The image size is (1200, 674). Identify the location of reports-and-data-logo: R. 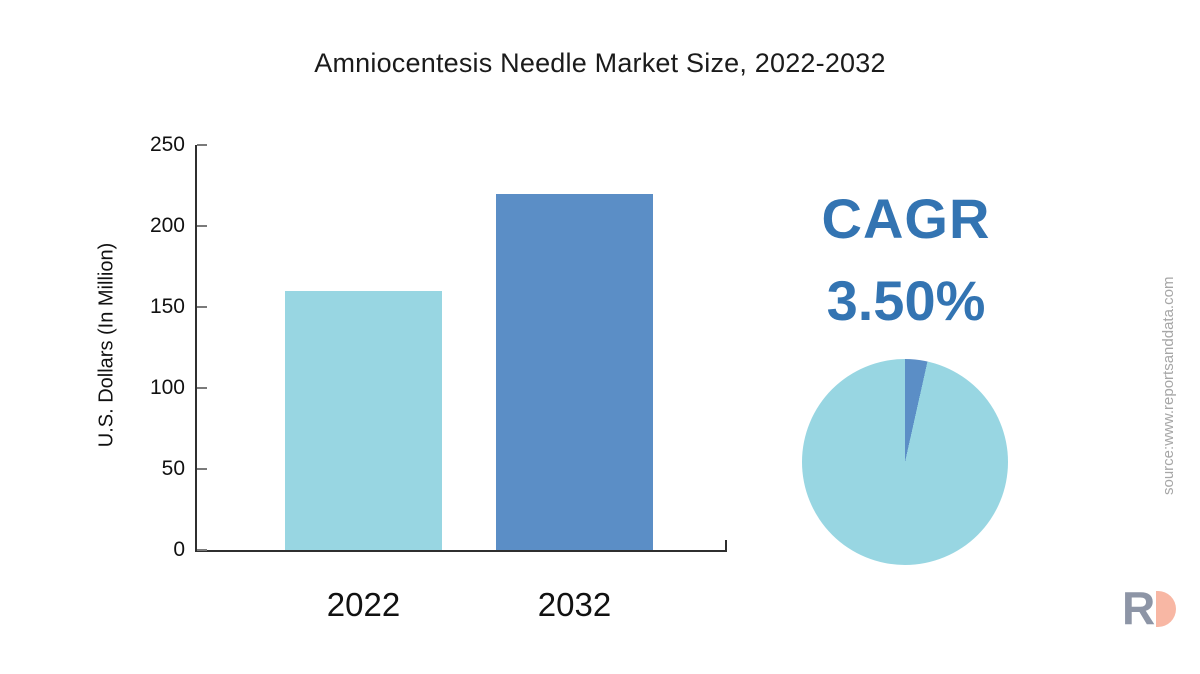
(1149, 608).